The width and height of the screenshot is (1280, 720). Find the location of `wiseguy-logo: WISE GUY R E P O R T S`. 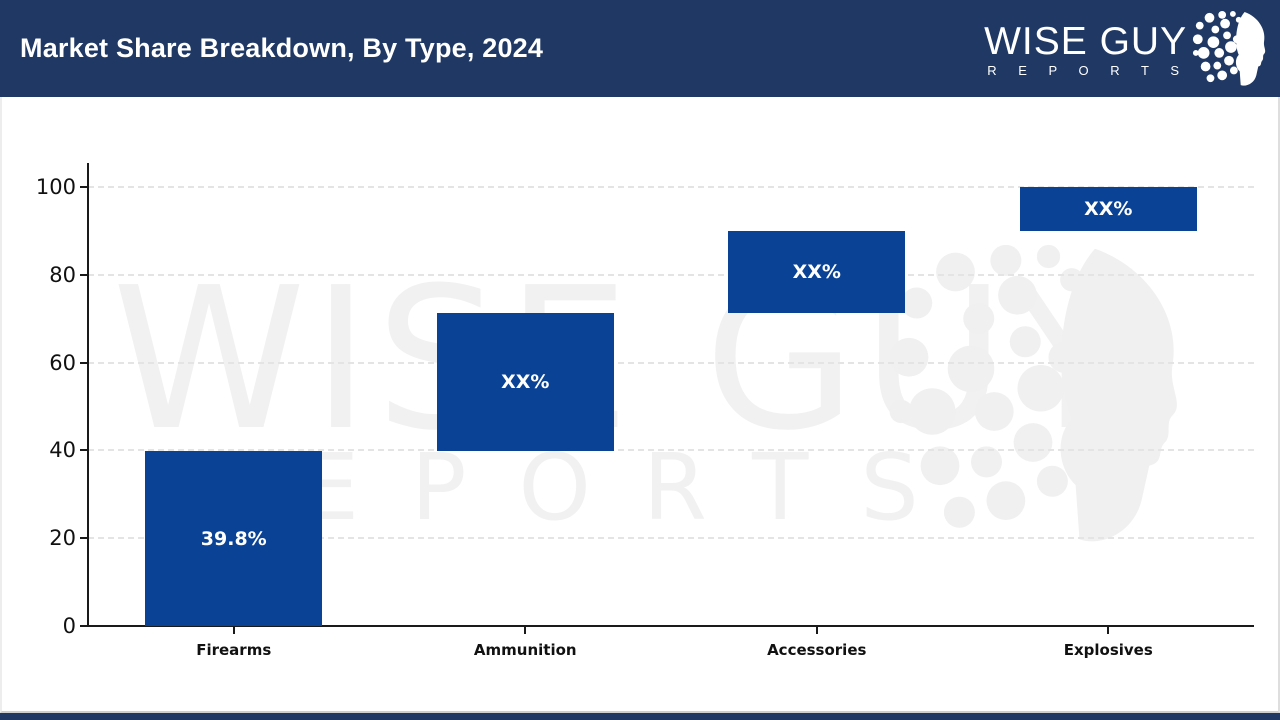

wiseguy-logo: WISE GUY R E P O R T S is located at coordinates (1125, 49).